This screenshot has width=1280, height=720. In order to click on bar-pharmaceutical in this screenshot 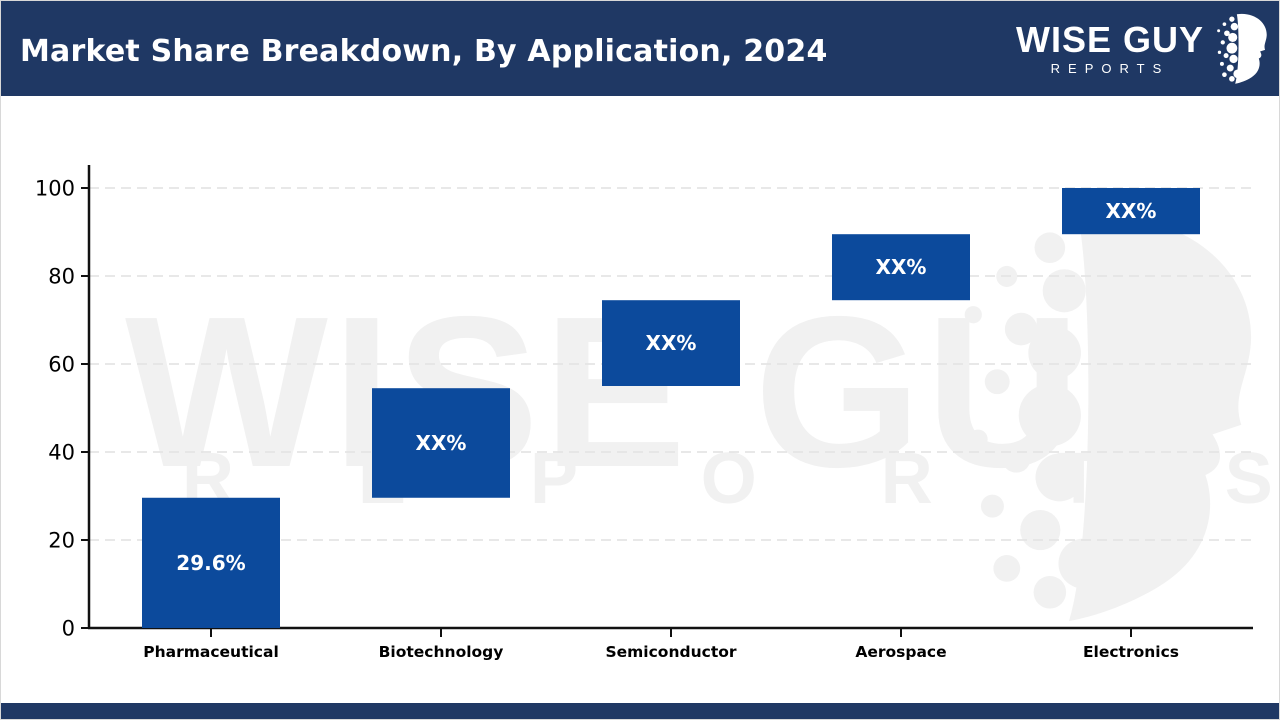, I will do `click(211, 562)`.